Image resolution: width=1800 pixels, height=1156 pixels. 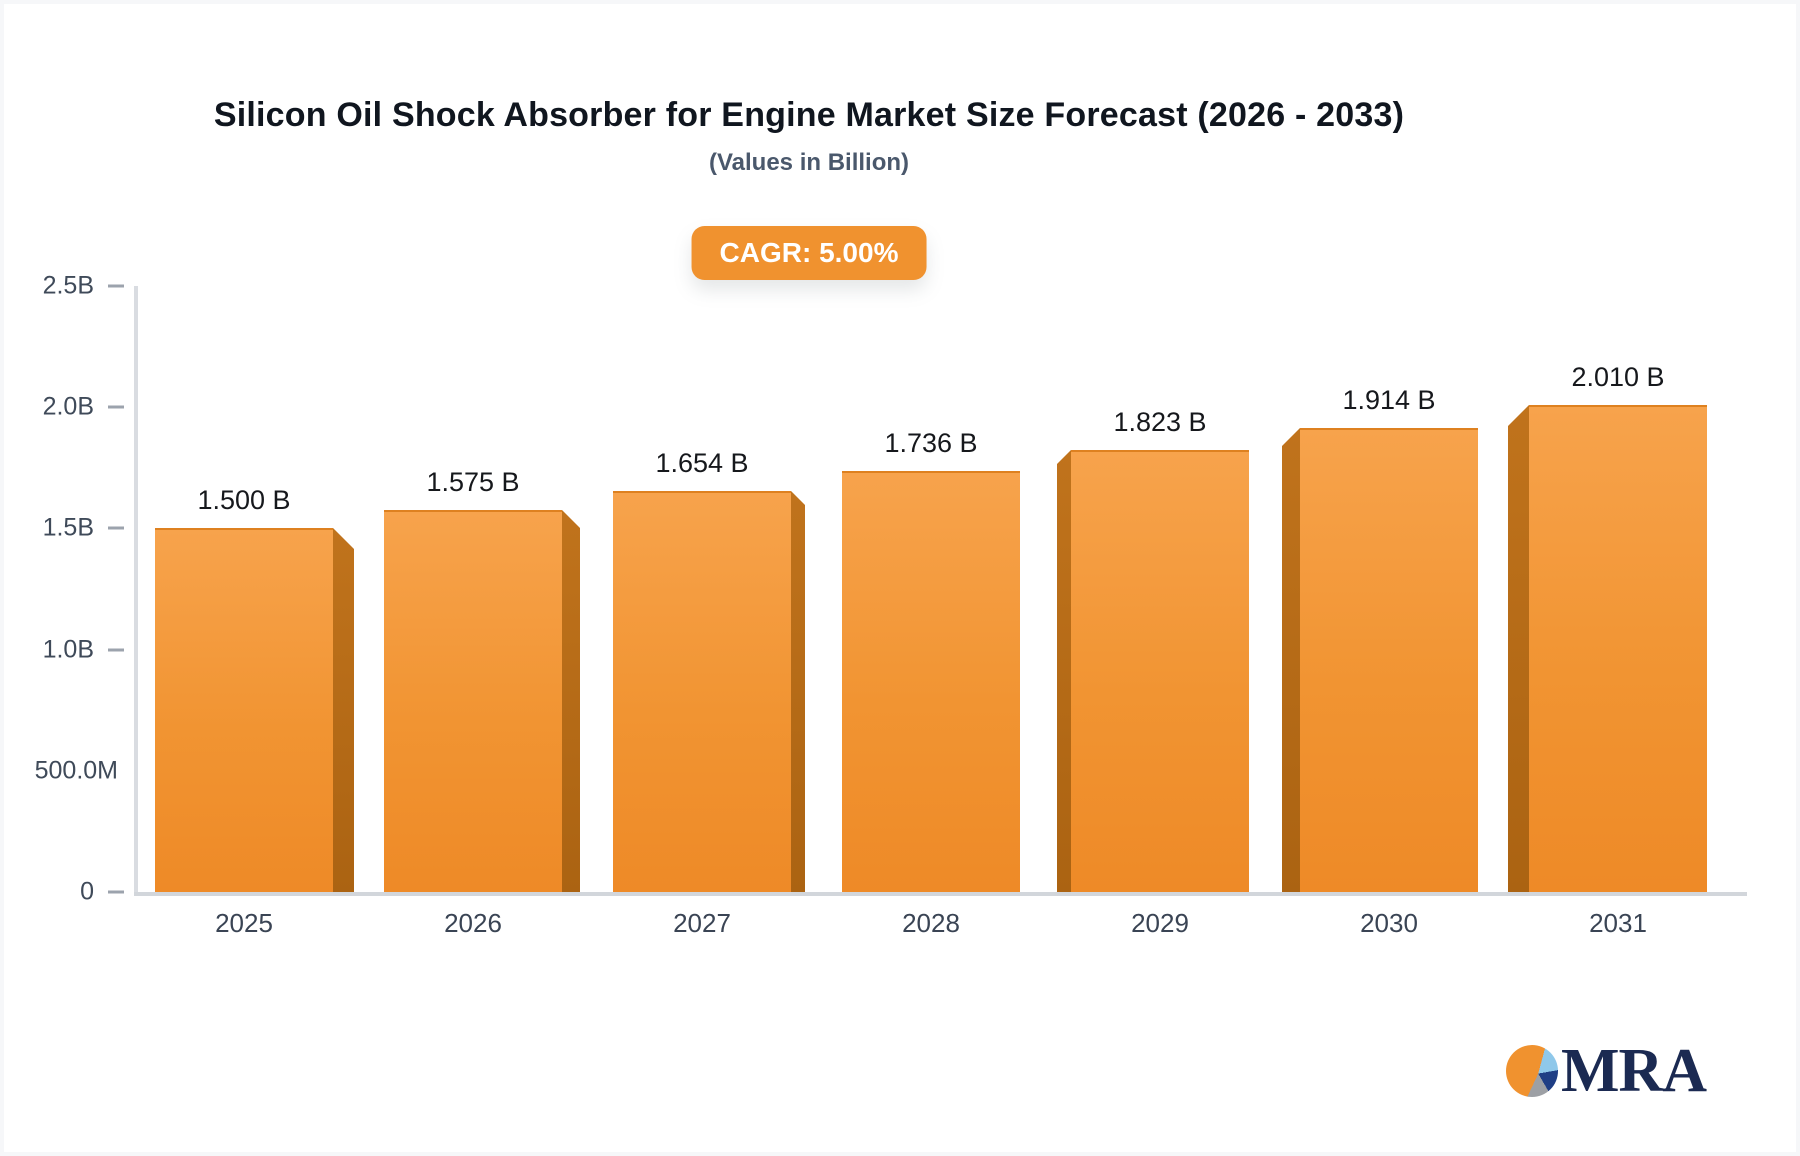 I want to click on x-tick-label: 2028, so click(x=931, y=923).